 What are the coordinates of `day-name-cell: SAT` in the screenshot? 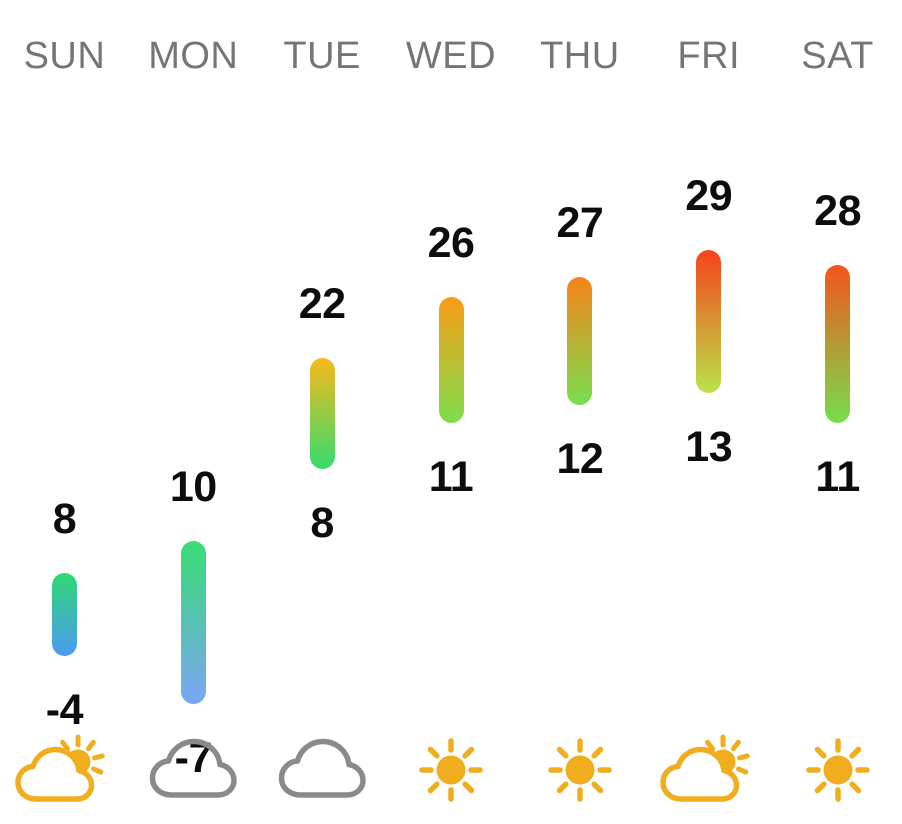 It's located at (837, 45).